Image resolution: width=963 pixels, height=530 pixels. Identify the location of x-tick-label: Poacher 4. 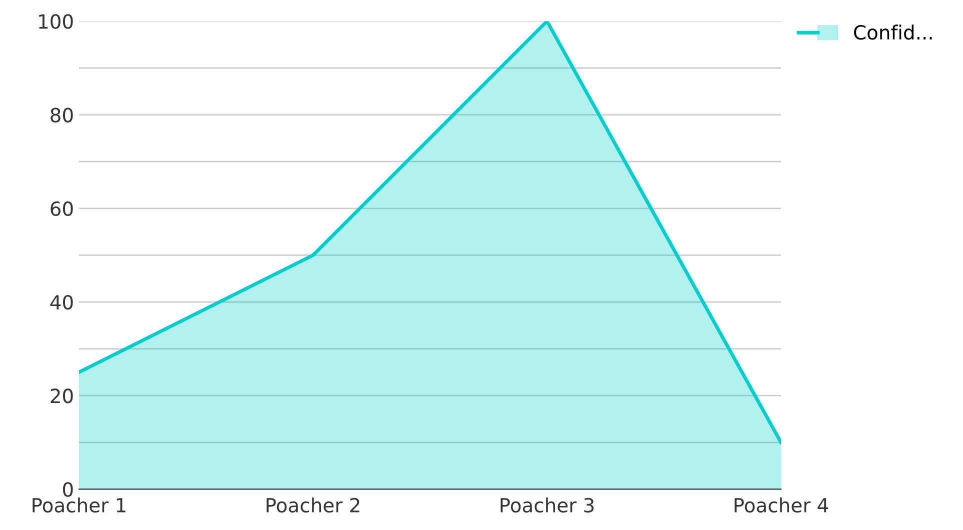
(781, 505).